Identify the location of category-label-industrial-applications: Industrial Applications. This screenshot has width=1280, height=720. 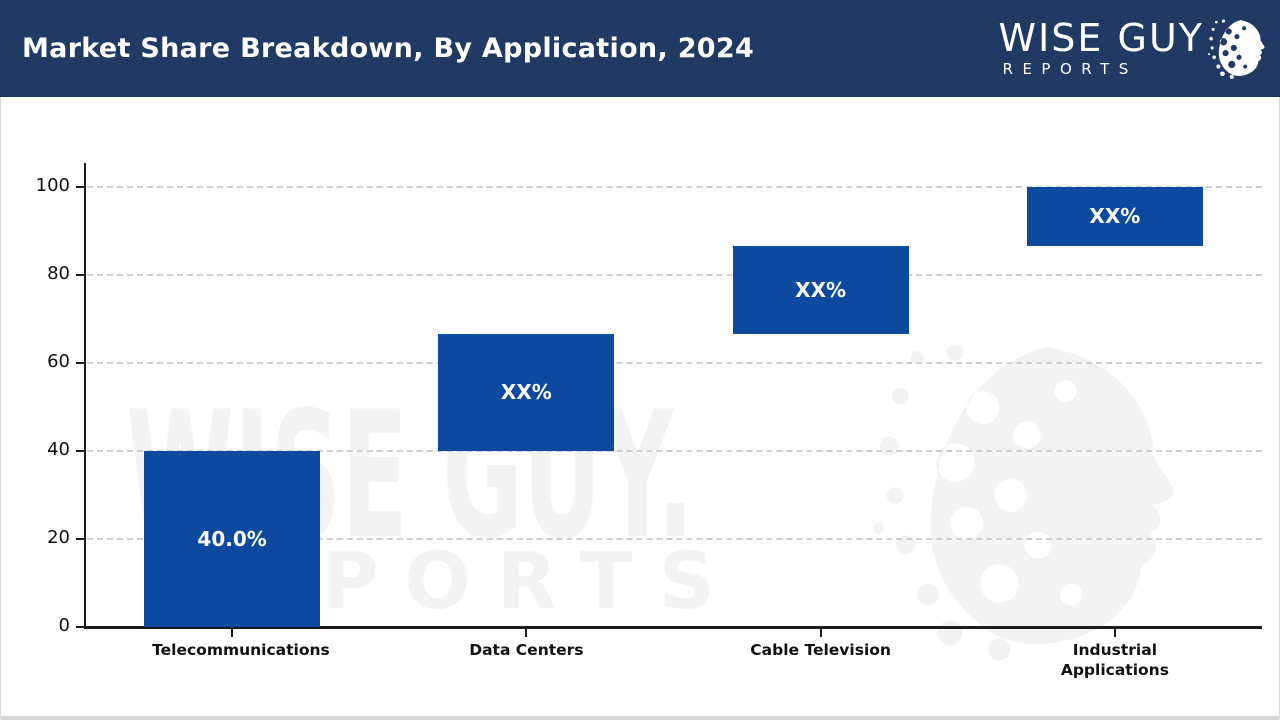
(1114, 660).